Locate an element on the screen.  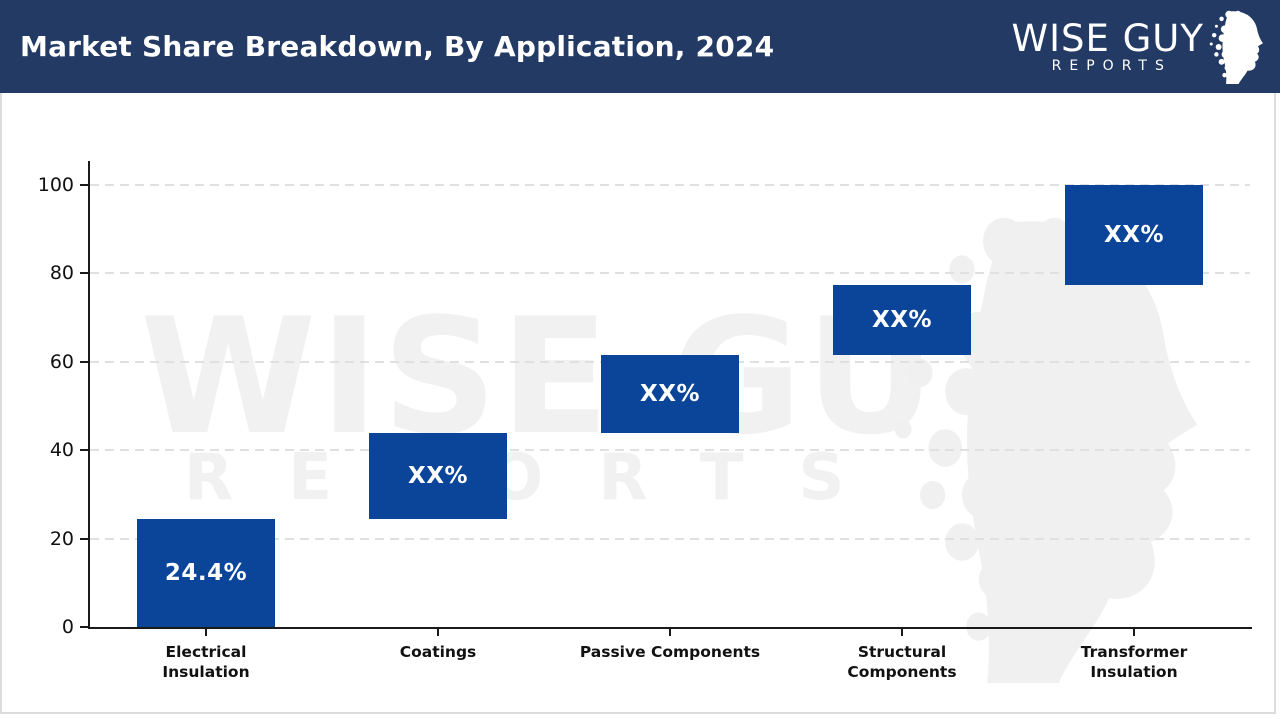
x-category-label: Structural Components is located at coordinates (902, 662).